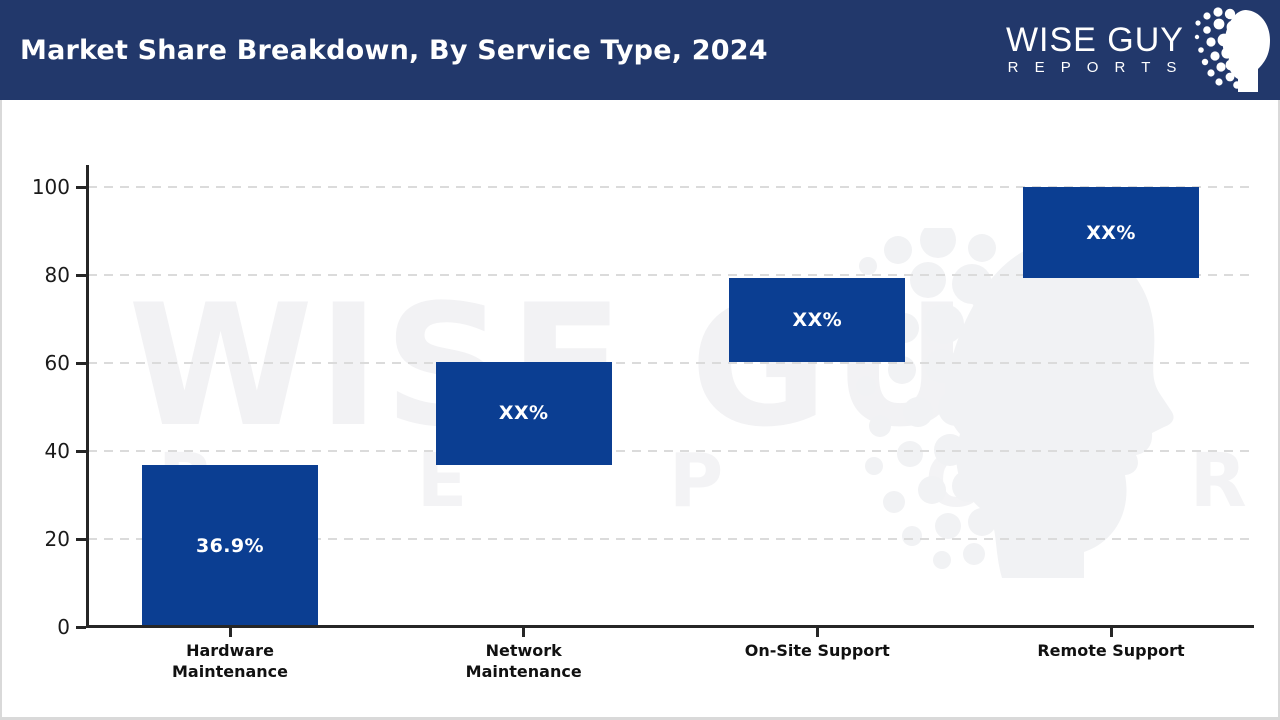  I want to click on x-category-label: Network Maintenance, so click(523, 661).